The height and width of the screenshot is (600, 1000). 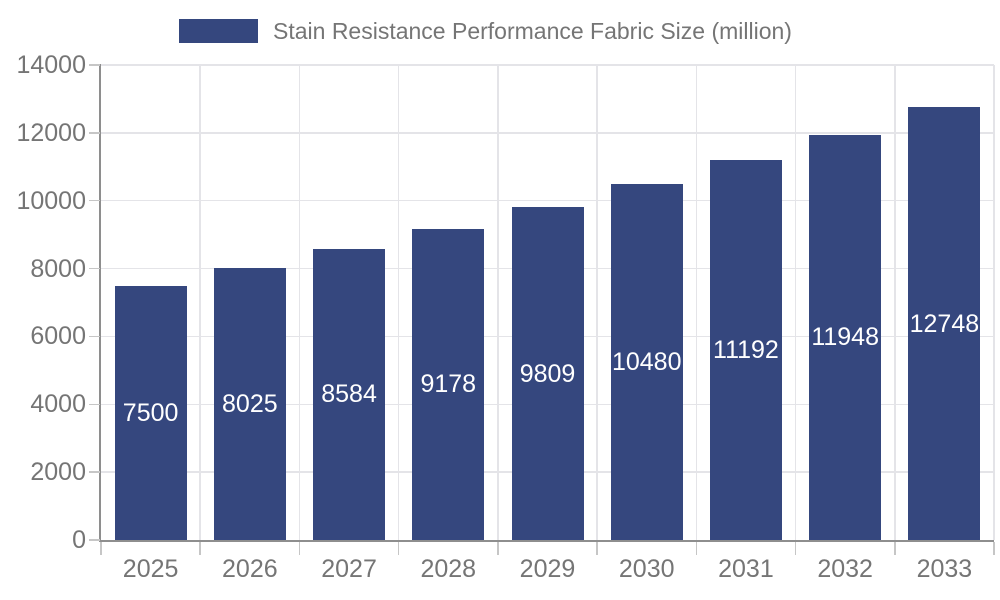 What do you see at coordinates (546, 541) in the screenshot?
I see `x-axis-line` at bounding box center [546, 541].